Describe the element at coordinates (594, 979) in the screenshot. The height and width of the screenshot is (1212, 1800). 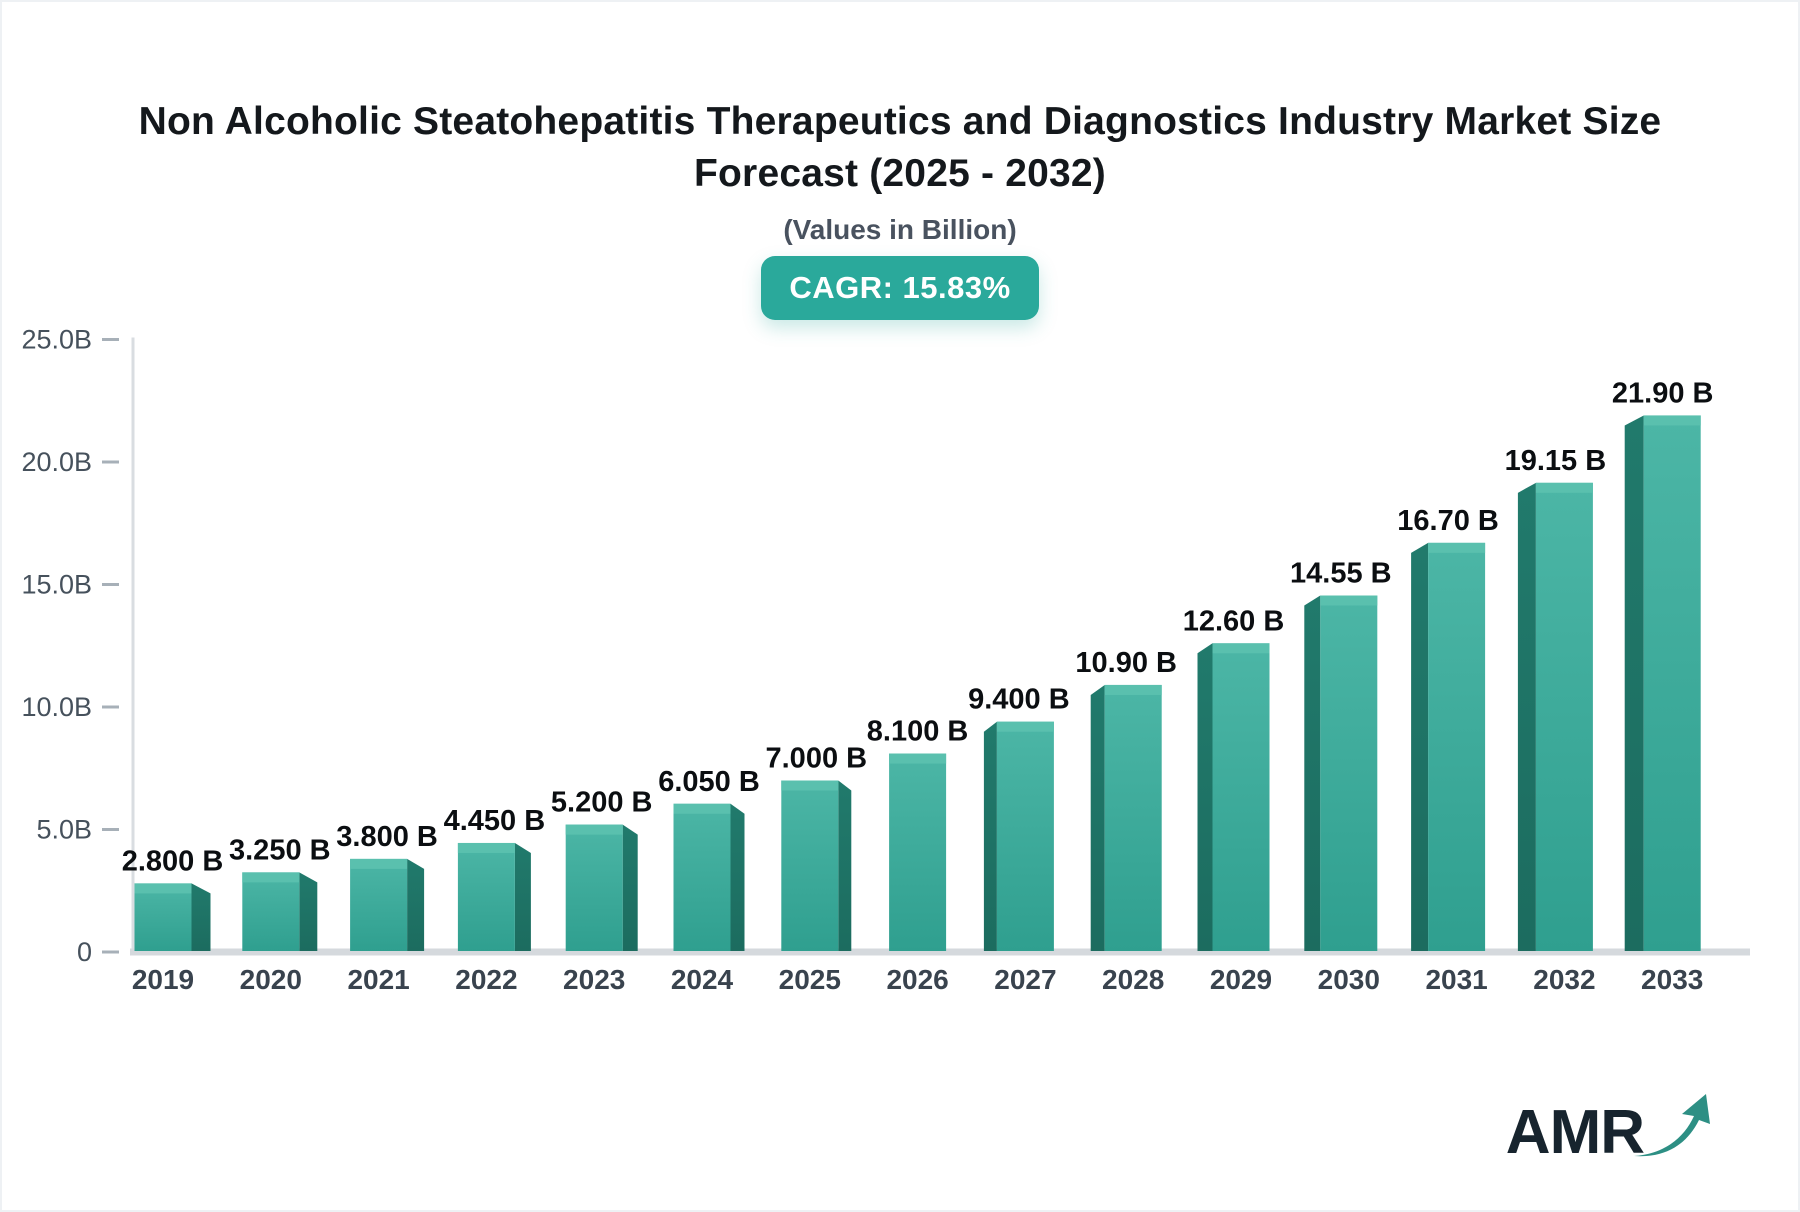
I see `x-axis-label-2023: 2023` at that location.